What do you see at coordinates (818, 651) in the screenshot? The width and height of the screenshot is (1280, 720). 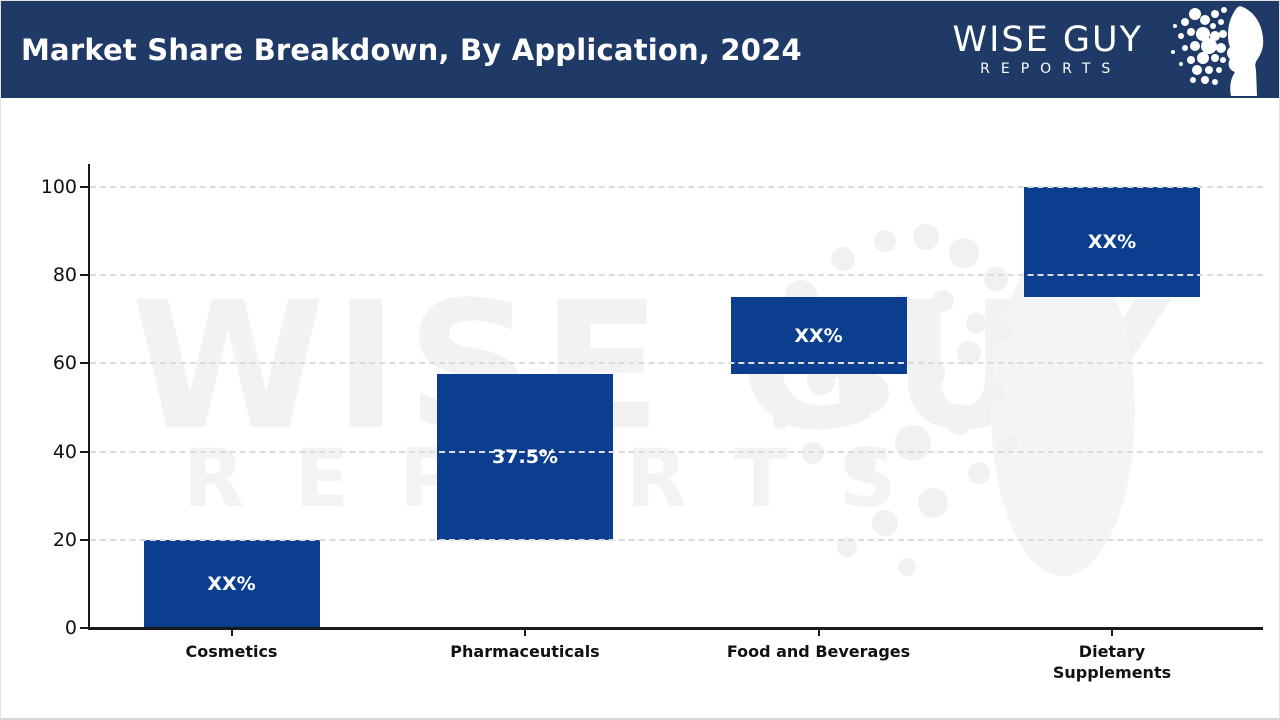 I see `x-axis-category-label: Food and Beverages` at bounding box center [818, 651].